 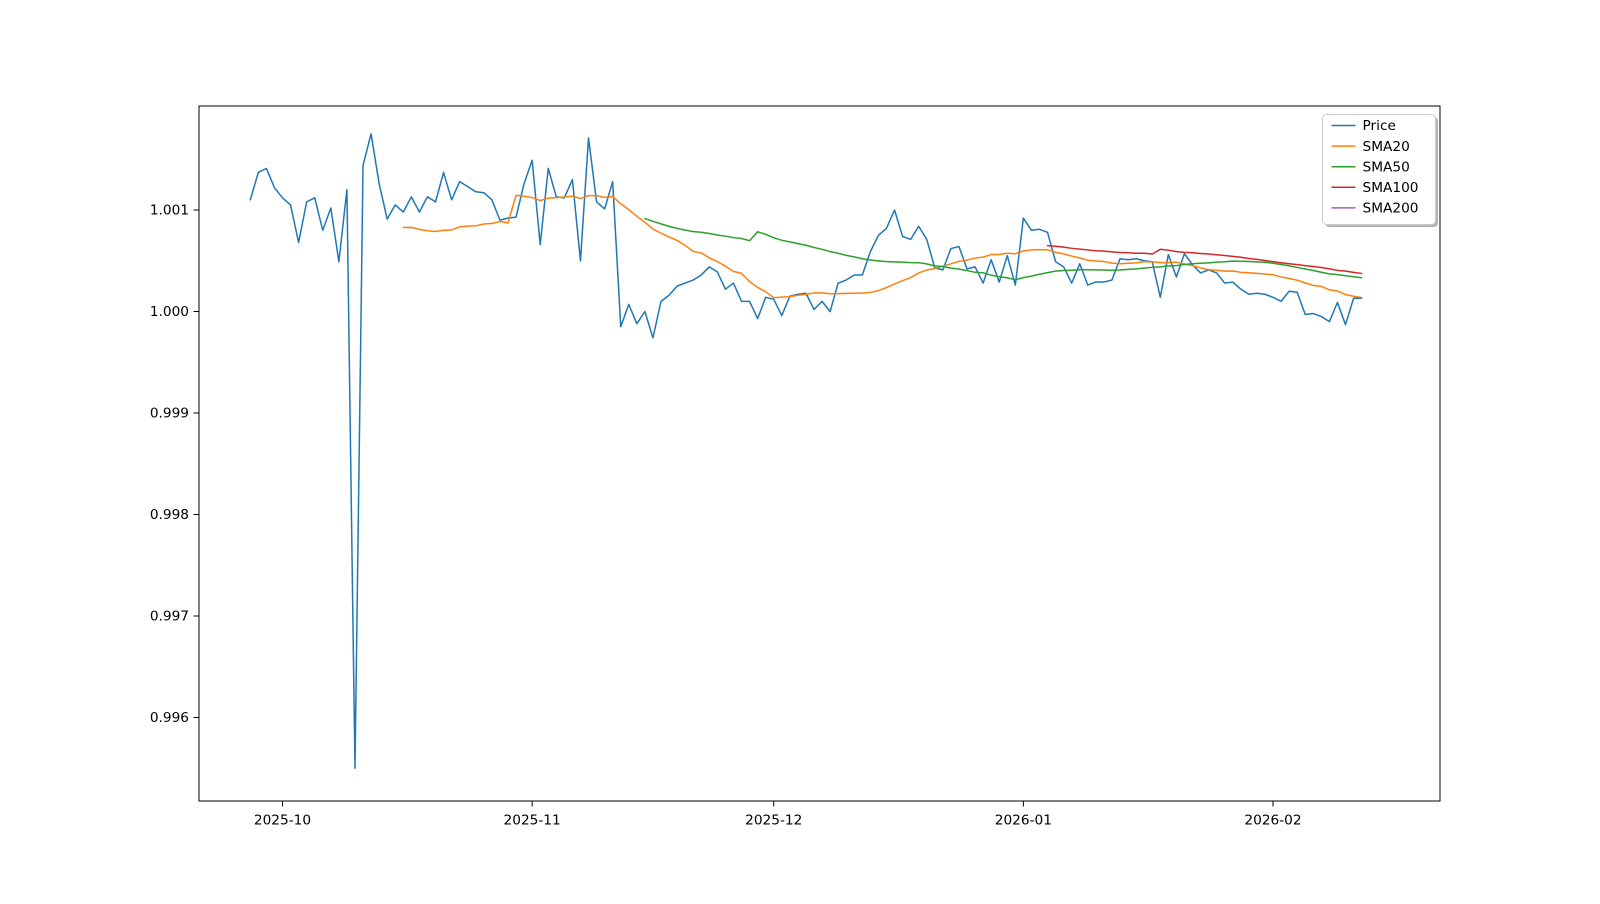 What do you see at coordinates (1391, 188) in the screenshot?
I see `legend-label: SMA100` at bounding box center [1391, 188].